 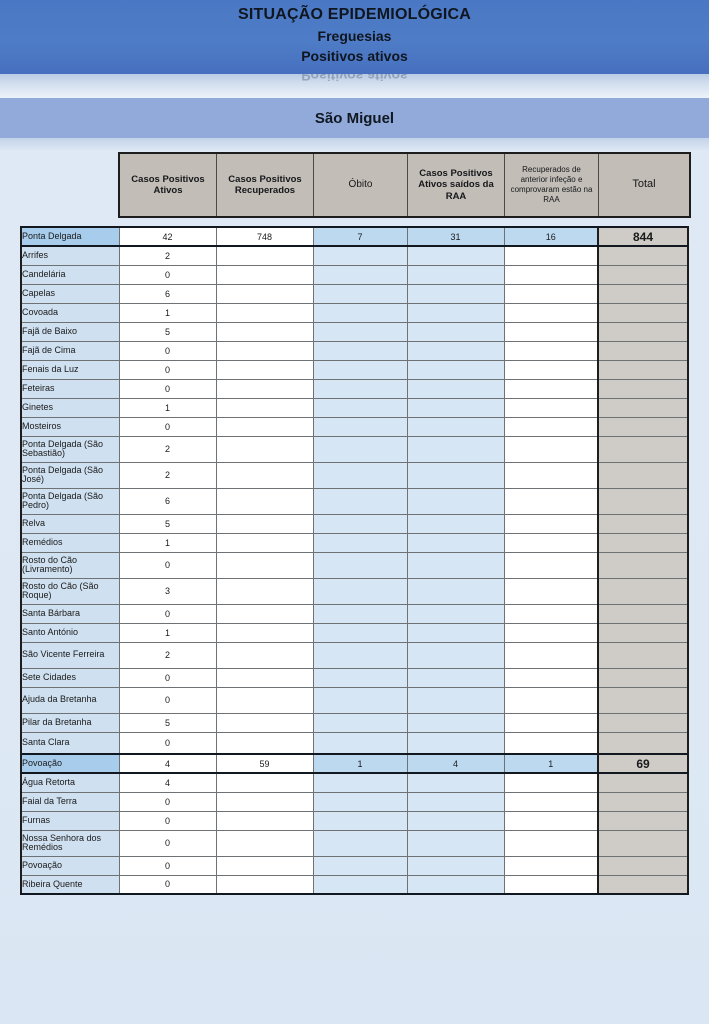 I want to click on row-label: Santa Clara, so click(x=70, y=743).